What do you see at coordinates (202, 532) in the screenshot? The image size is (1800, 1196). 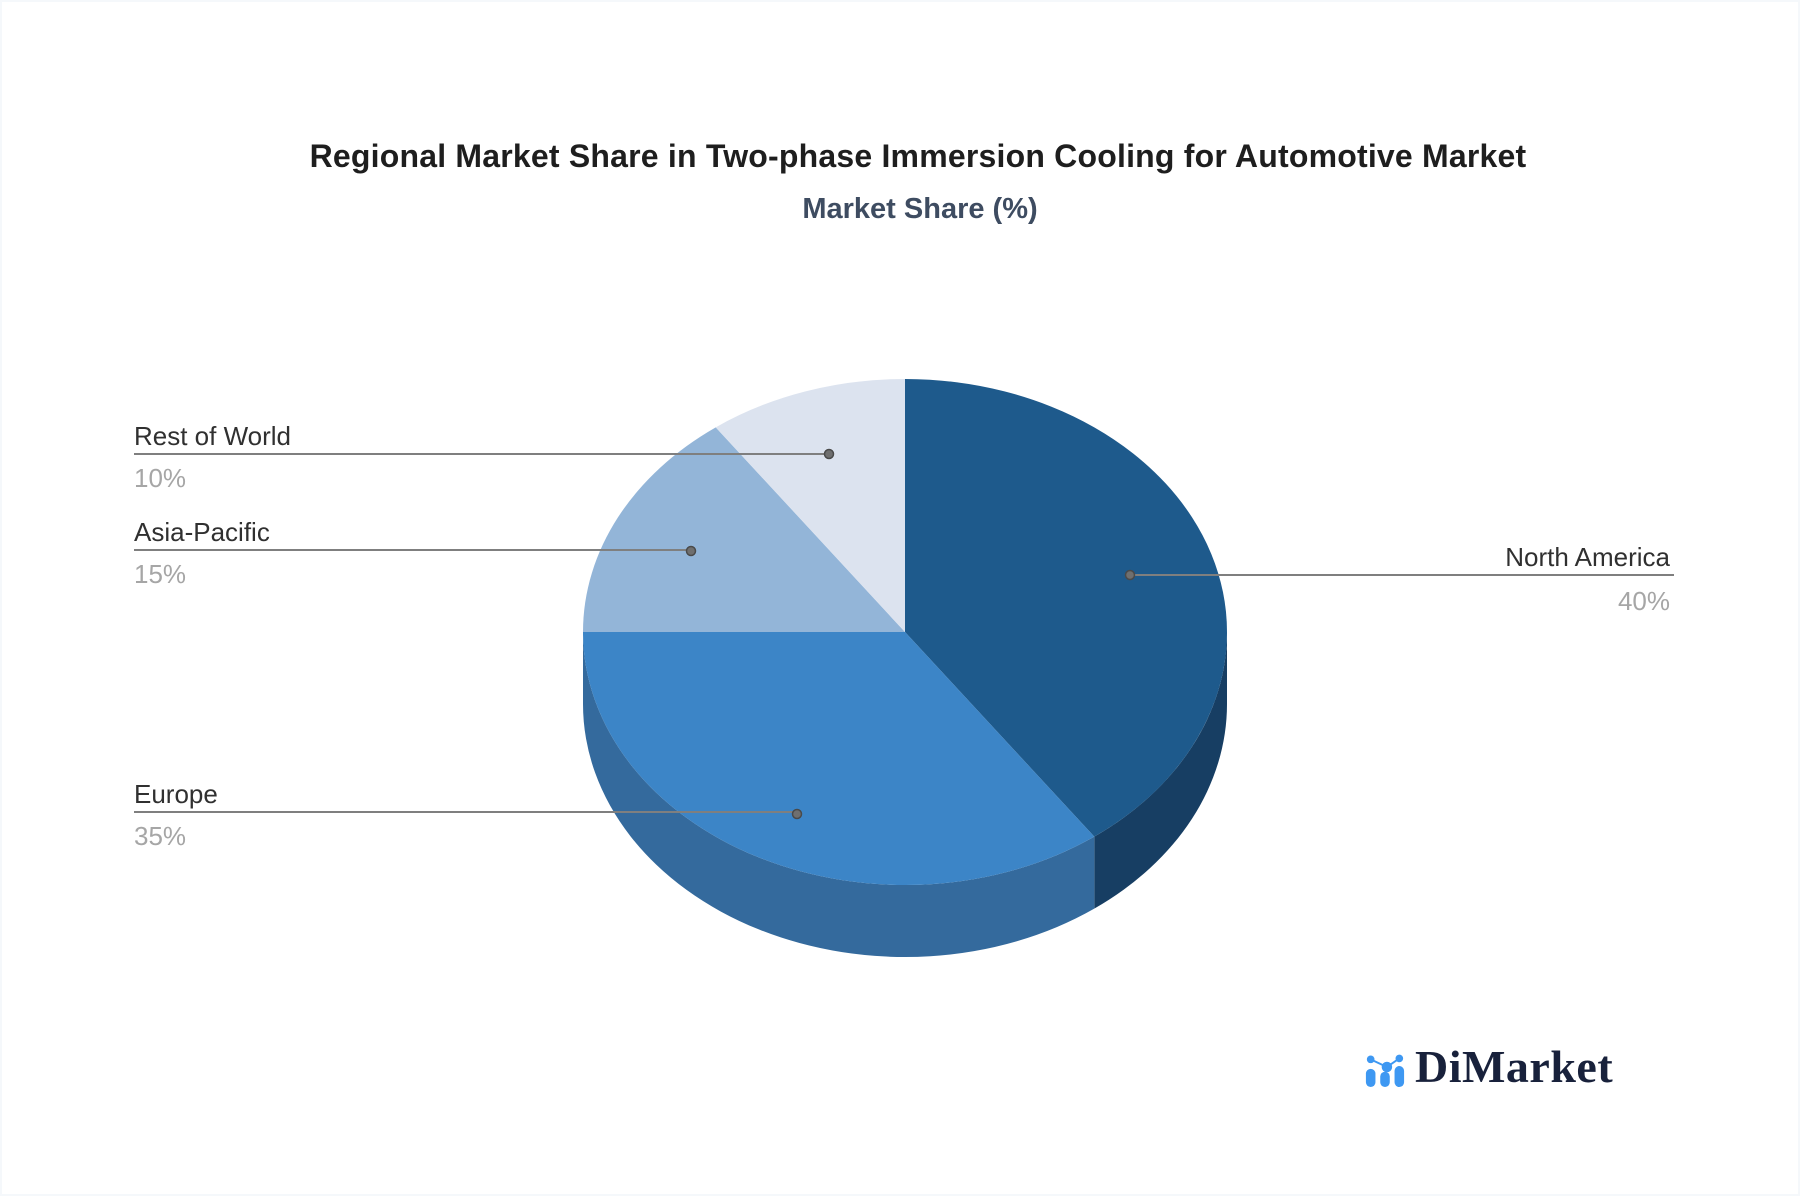 I see `slice-label-asia-pacific: Asia-Pacific` at bounding box center [202, 532].